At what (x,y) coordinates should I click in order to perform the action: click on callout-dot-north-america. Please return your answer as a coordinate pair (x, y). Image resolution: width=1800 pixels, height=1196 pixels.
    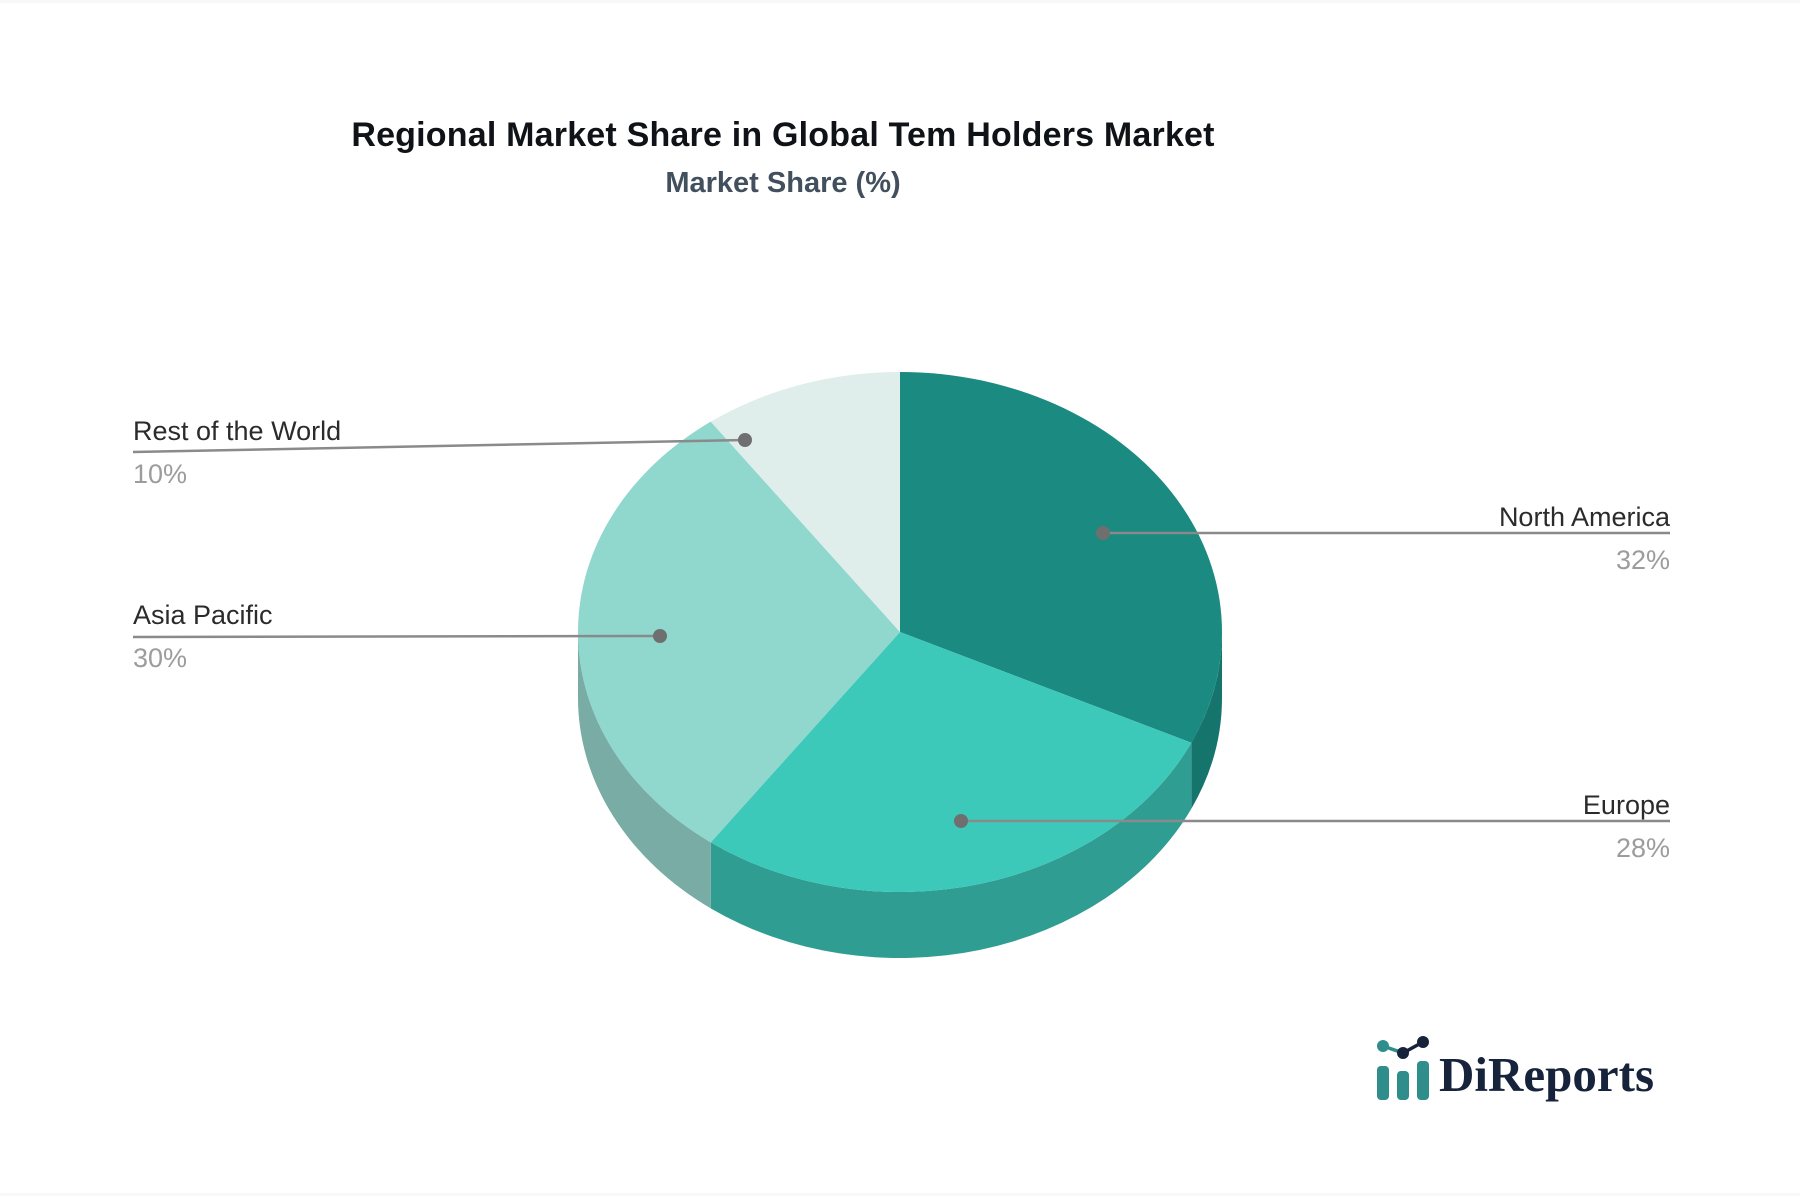
    Looking at the image, I should click on (1103, 533).